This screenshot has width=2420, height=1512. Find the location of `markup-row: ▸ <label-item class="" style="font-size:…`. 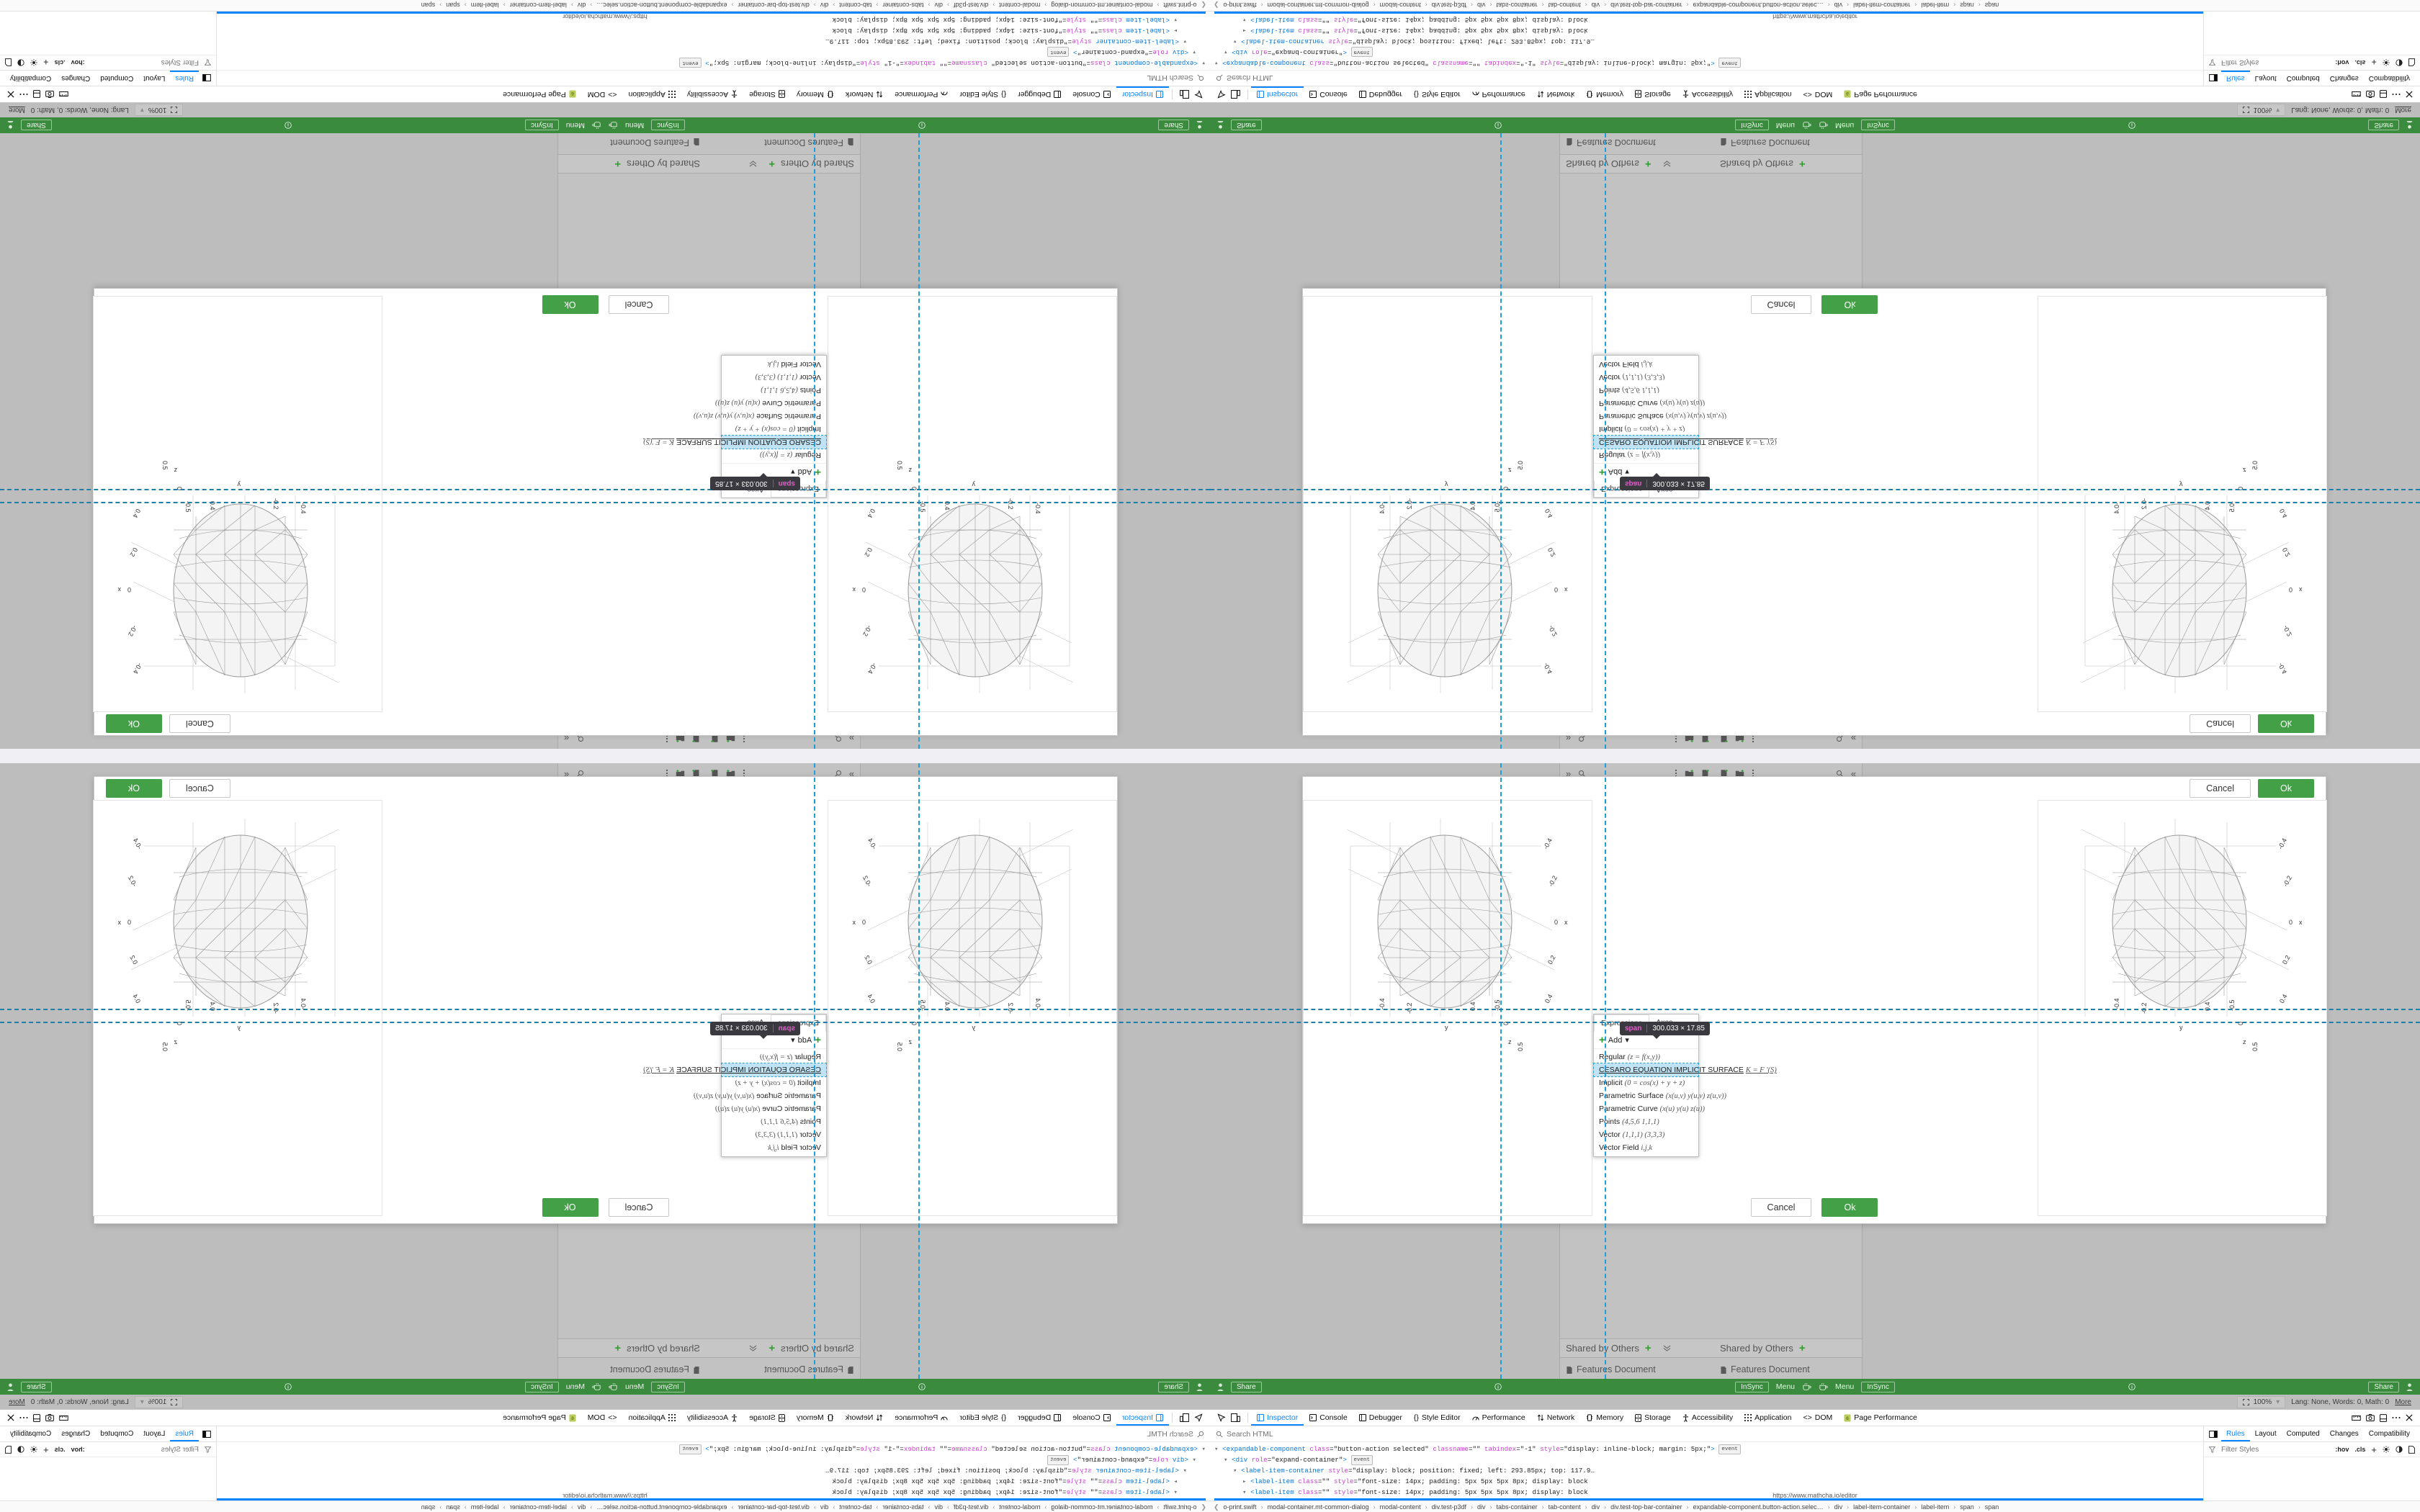

markup-row: ▸ <label-item class="" style="font-size:… is located at coordinates (1005, 31).